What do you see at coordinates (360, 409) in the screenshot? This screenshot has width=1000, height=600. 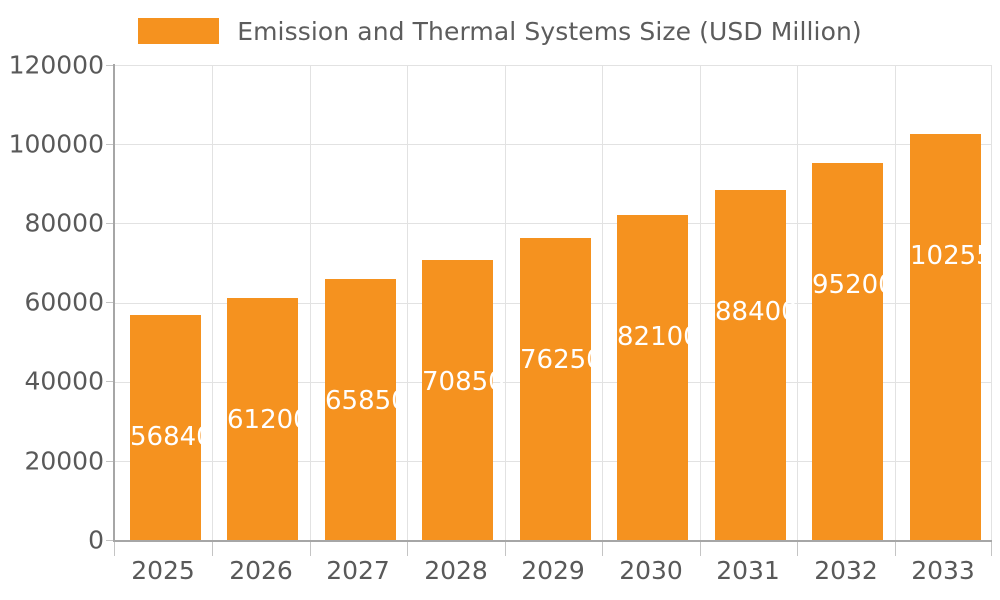 I see `bar-2027` at bounding box center [360, 409].